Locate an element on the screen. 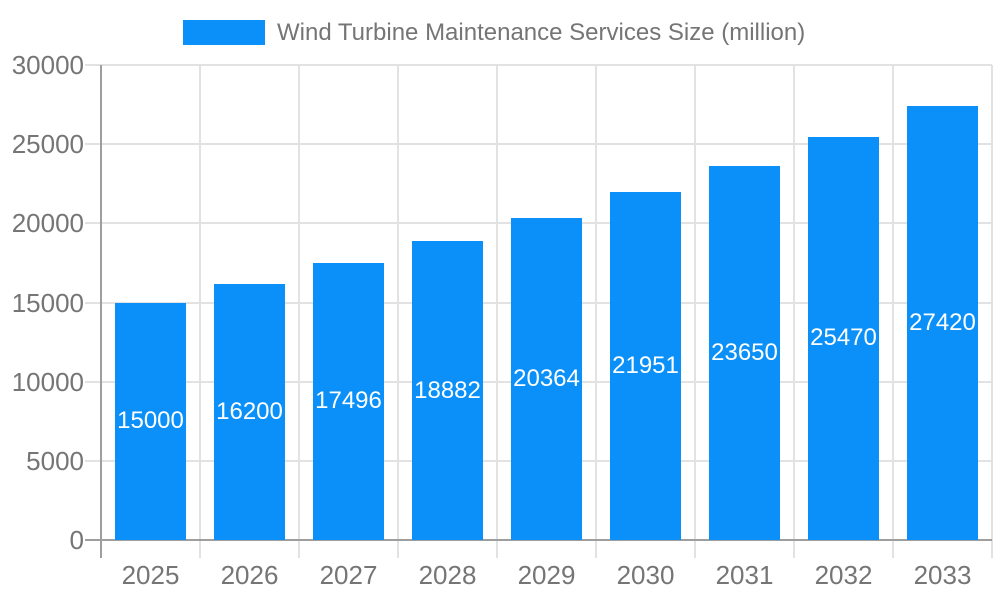  x-axis-tick-label: 2027 is located at coordinates (348, 575).